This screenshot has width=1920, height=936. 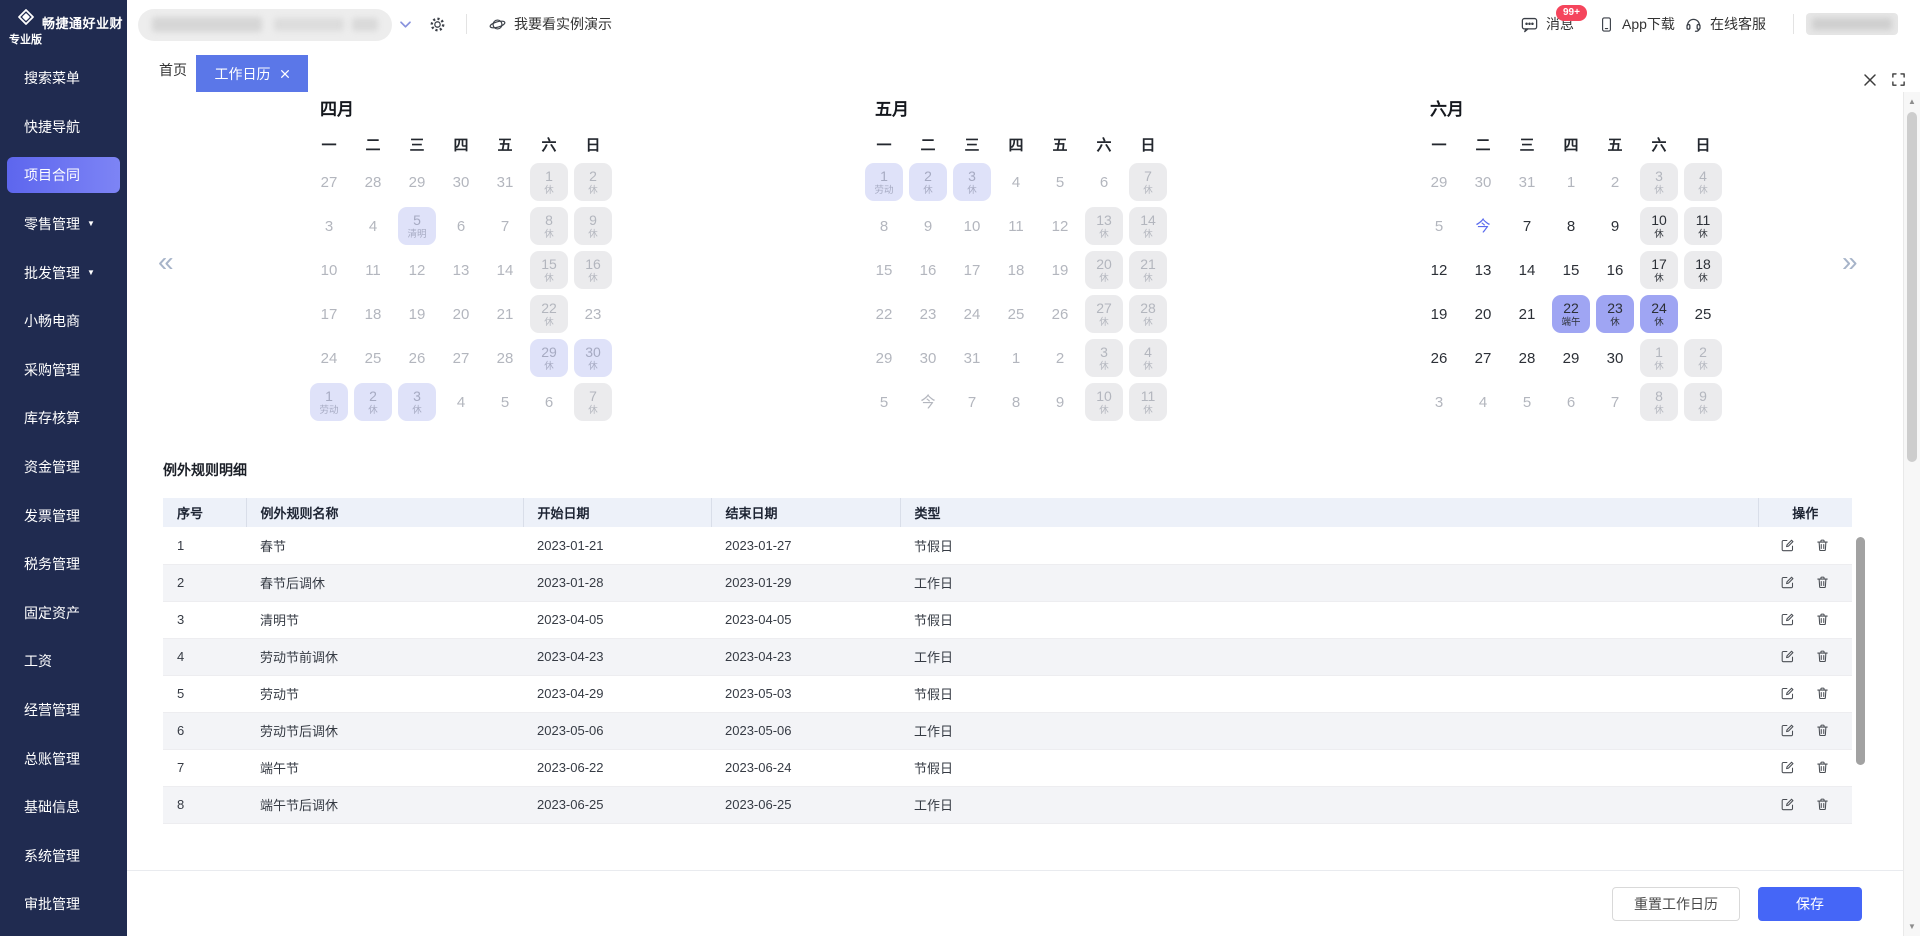 What do you see at coordinates (1571, 314) in the screenshot?
I see `calendar-day-cell: 22 端午` at bounding box center [1571, 314].